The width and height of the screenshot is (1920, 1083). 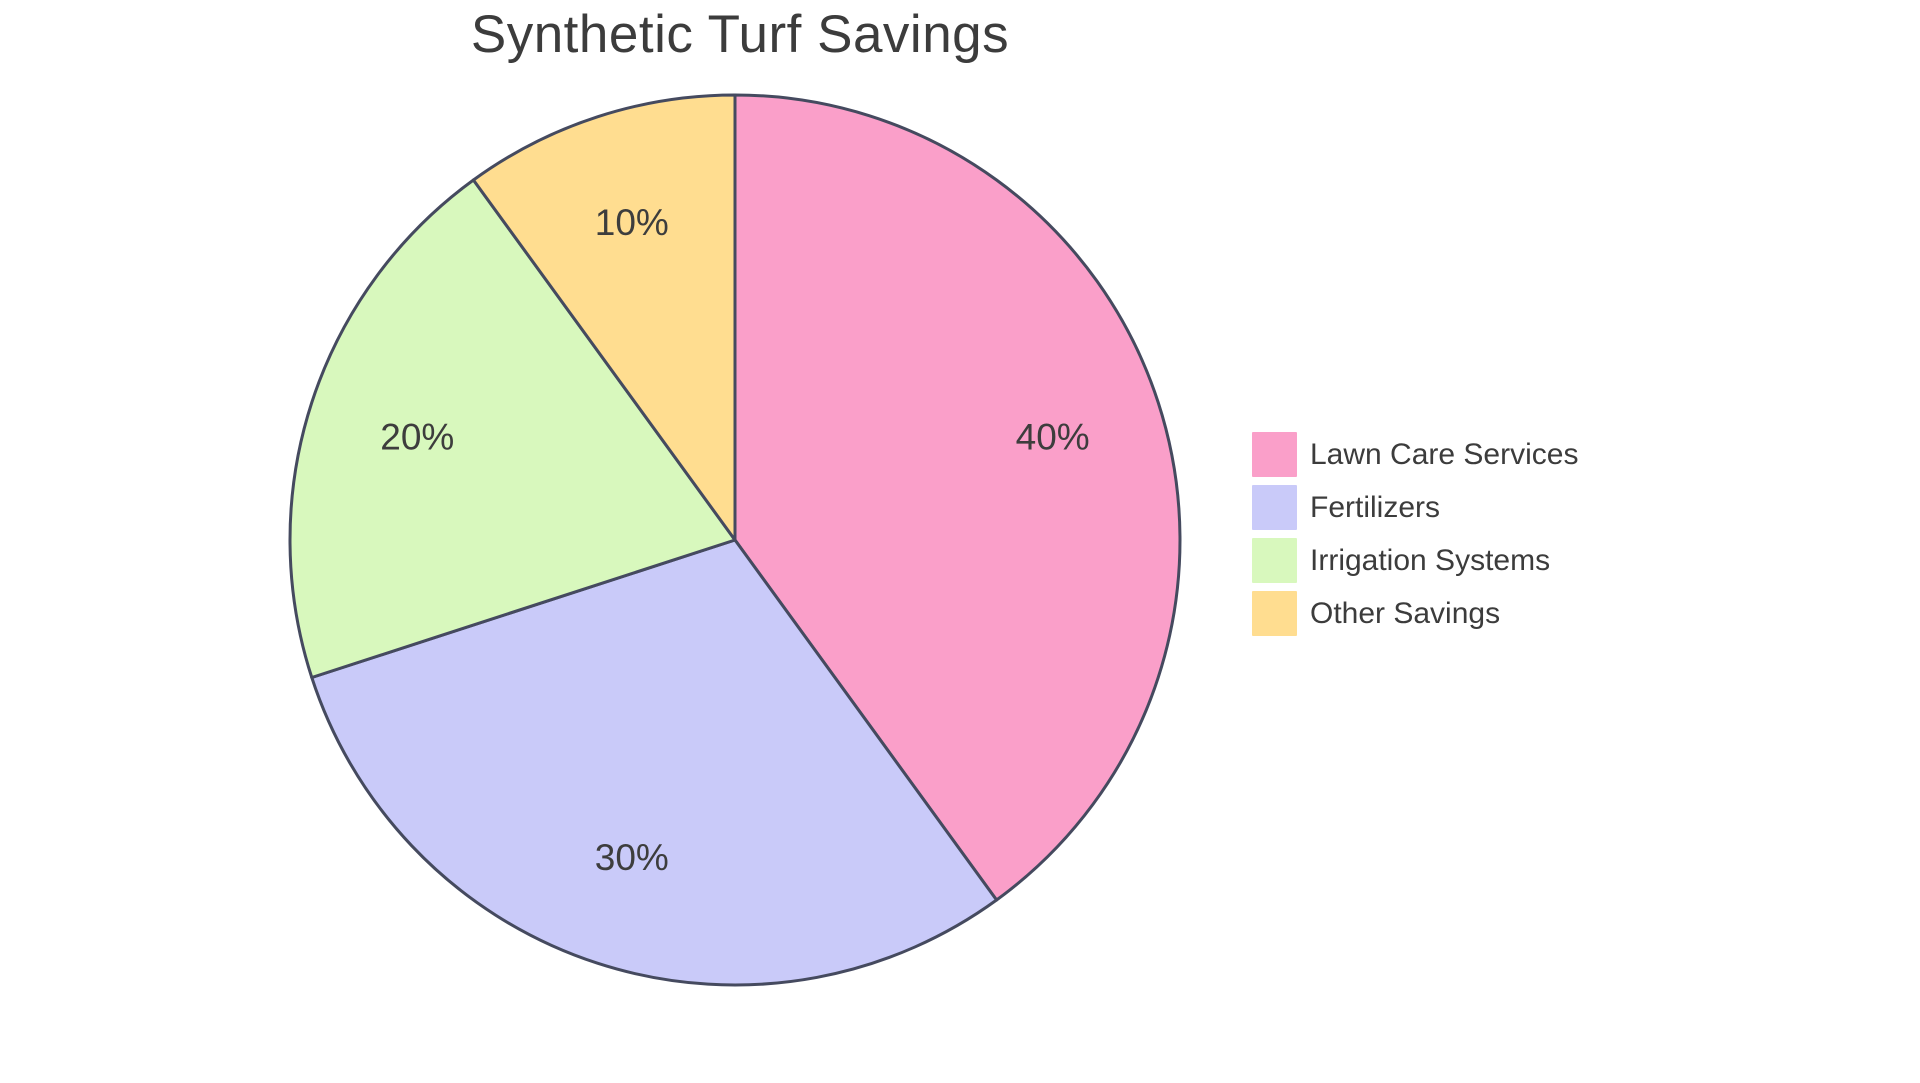 What do you see at coordinates (1274, 507) in the screenshot?
I see `legend-swatch-fertilizers` at bounding box center [1274, 507].